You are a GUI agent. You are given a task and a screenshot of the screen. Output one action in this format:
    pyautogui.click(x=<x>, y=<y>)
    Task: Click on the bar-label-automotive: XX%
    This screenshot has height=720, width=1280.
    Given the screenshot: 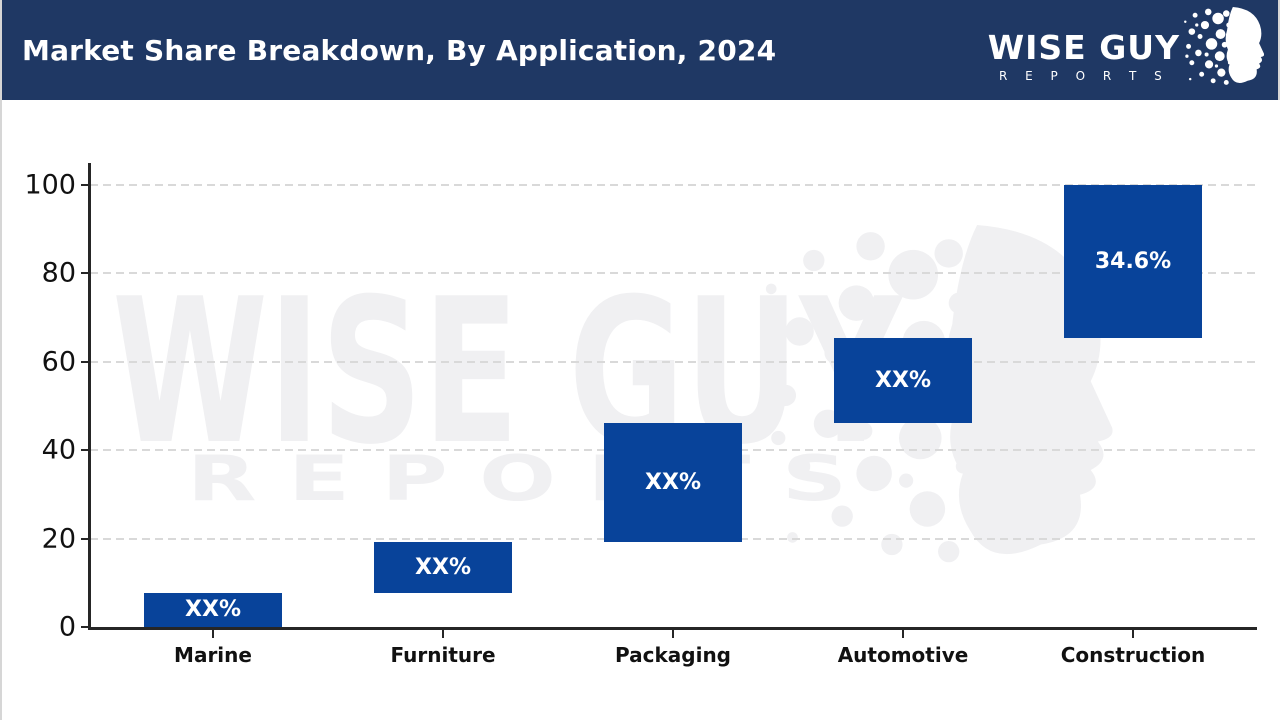 What is the action you would take?
    pyautogui.click(x=903, y=380)
    